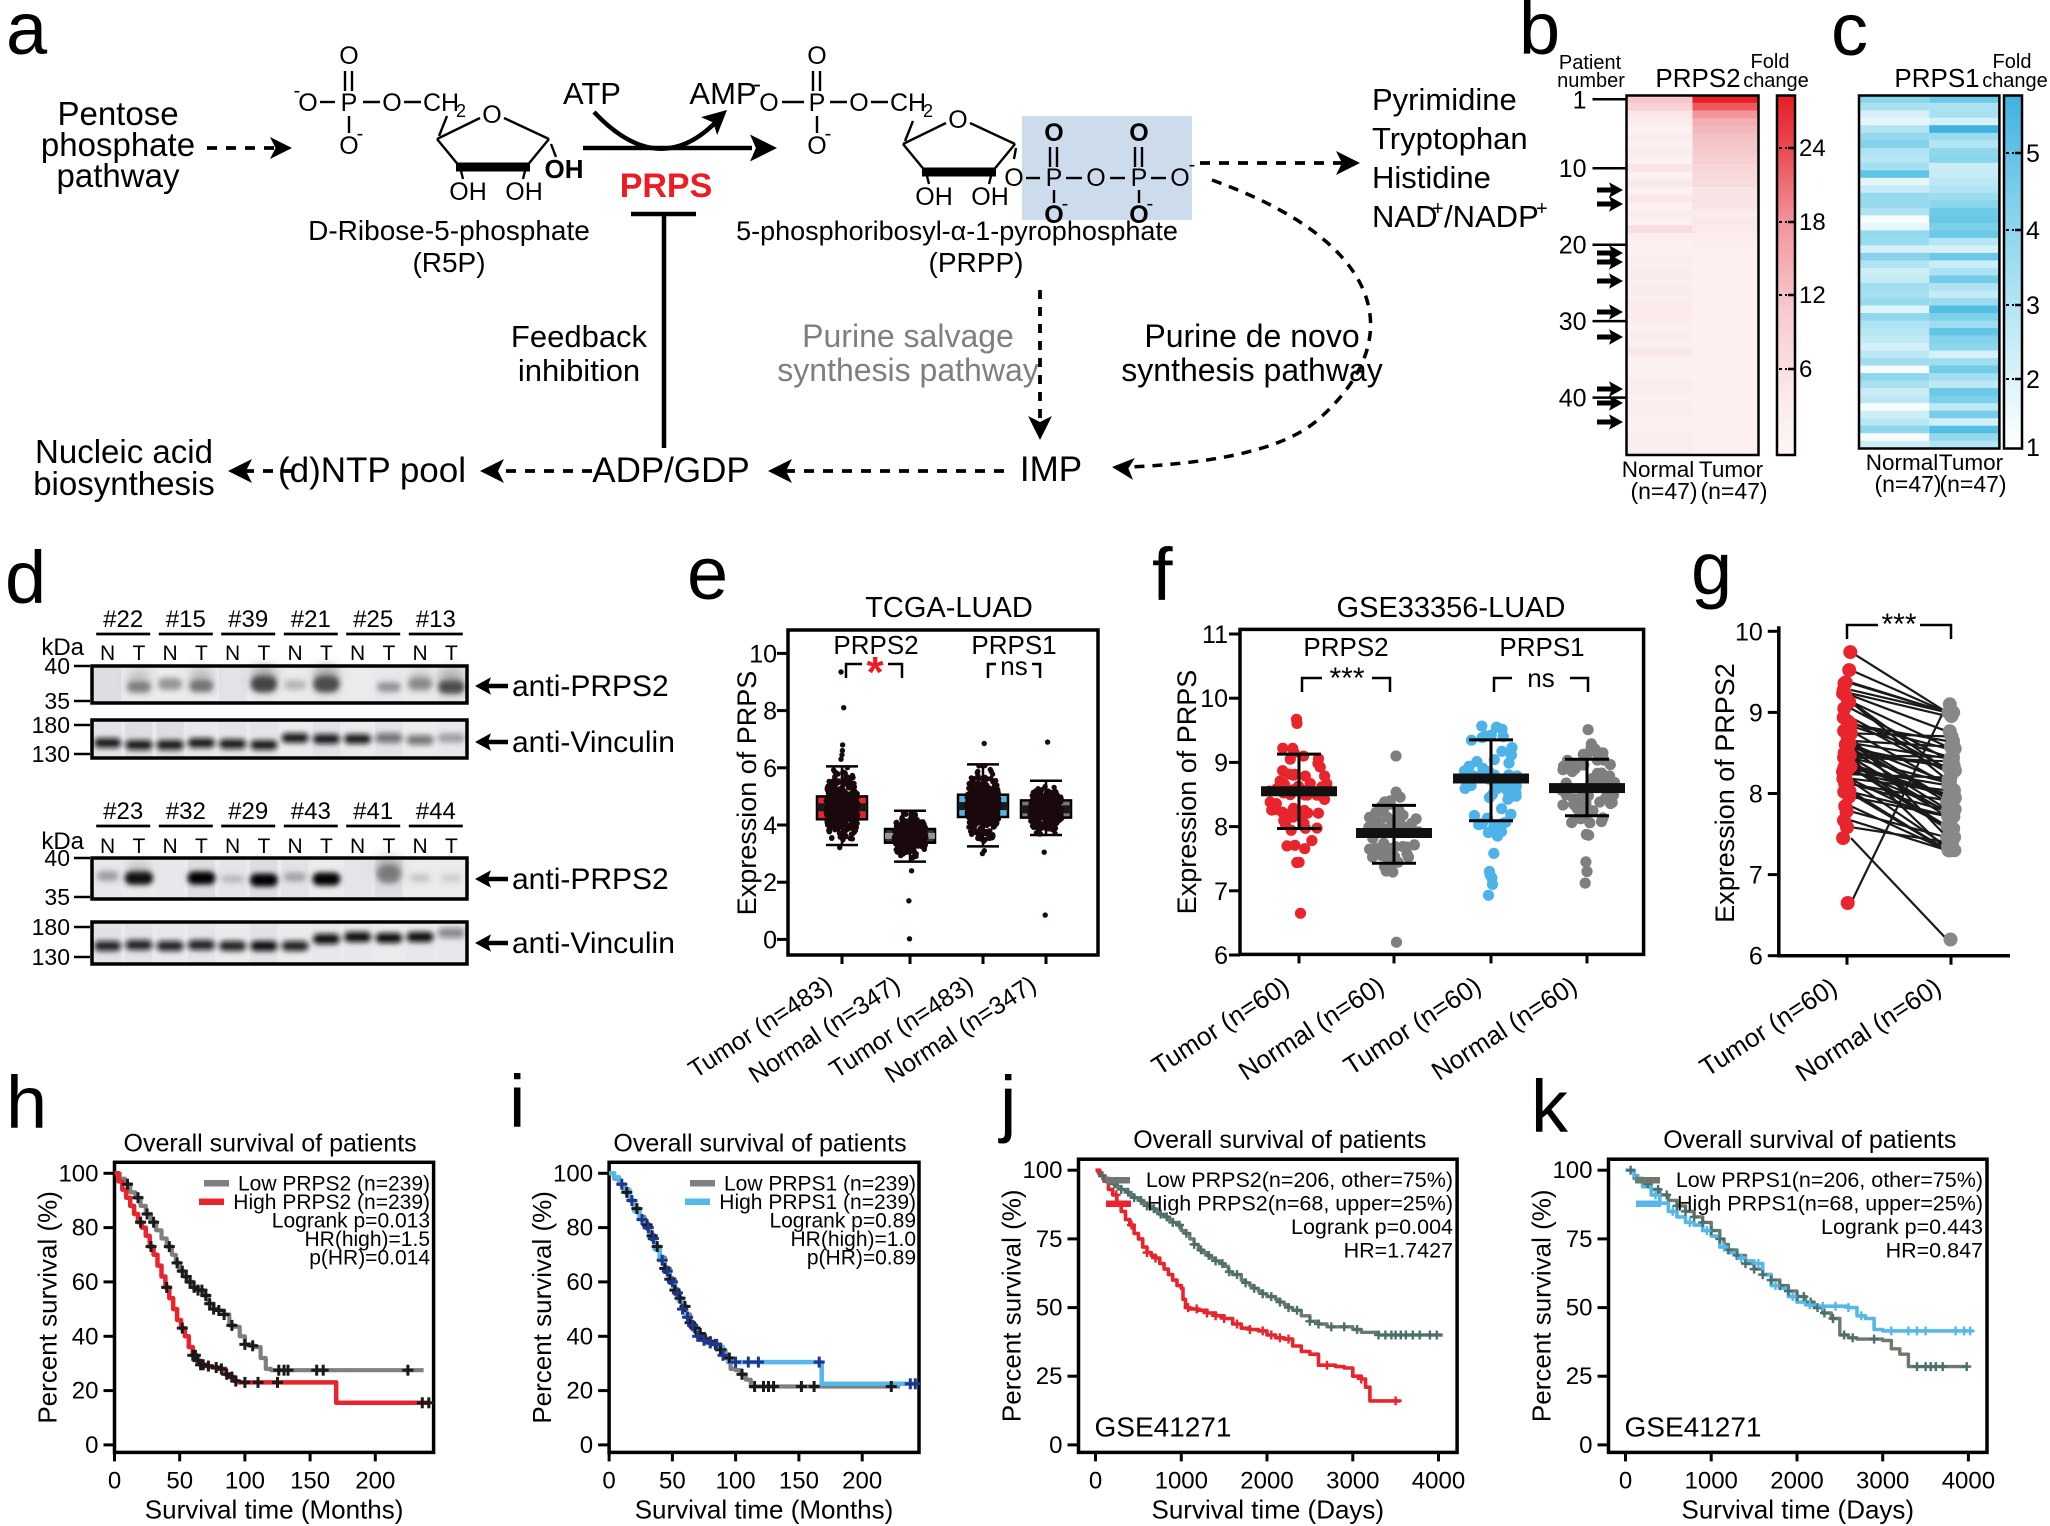 Image resolution: width=2050 pixels, height=1526 pixels. Describe the element at coordinates (1902, 1227) in the screenshot. I see `svg-text: Logrank p=0.443` at that location.